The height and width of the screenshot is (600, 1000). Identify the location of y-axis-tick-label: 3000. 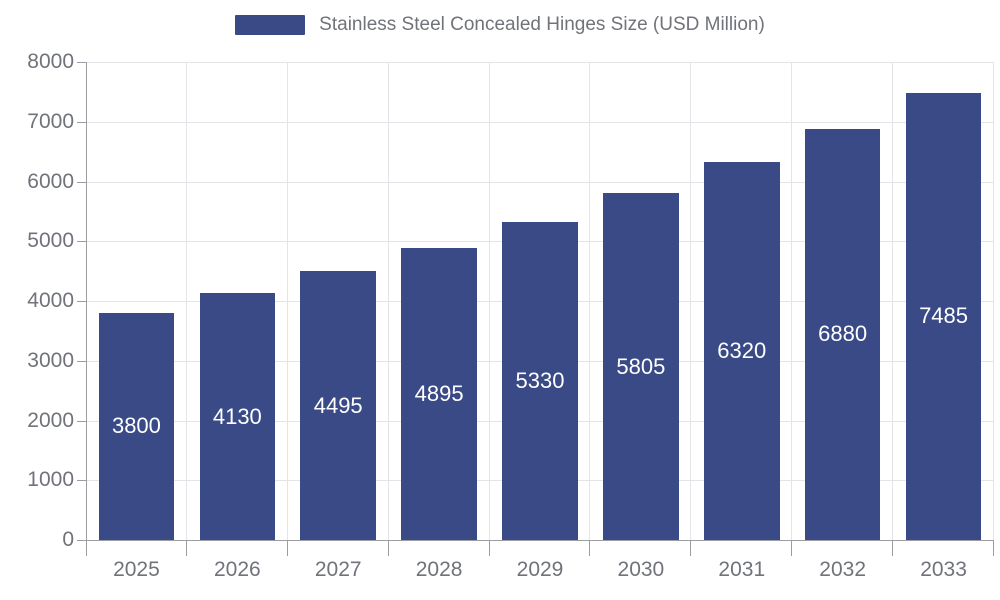
(50, 360).